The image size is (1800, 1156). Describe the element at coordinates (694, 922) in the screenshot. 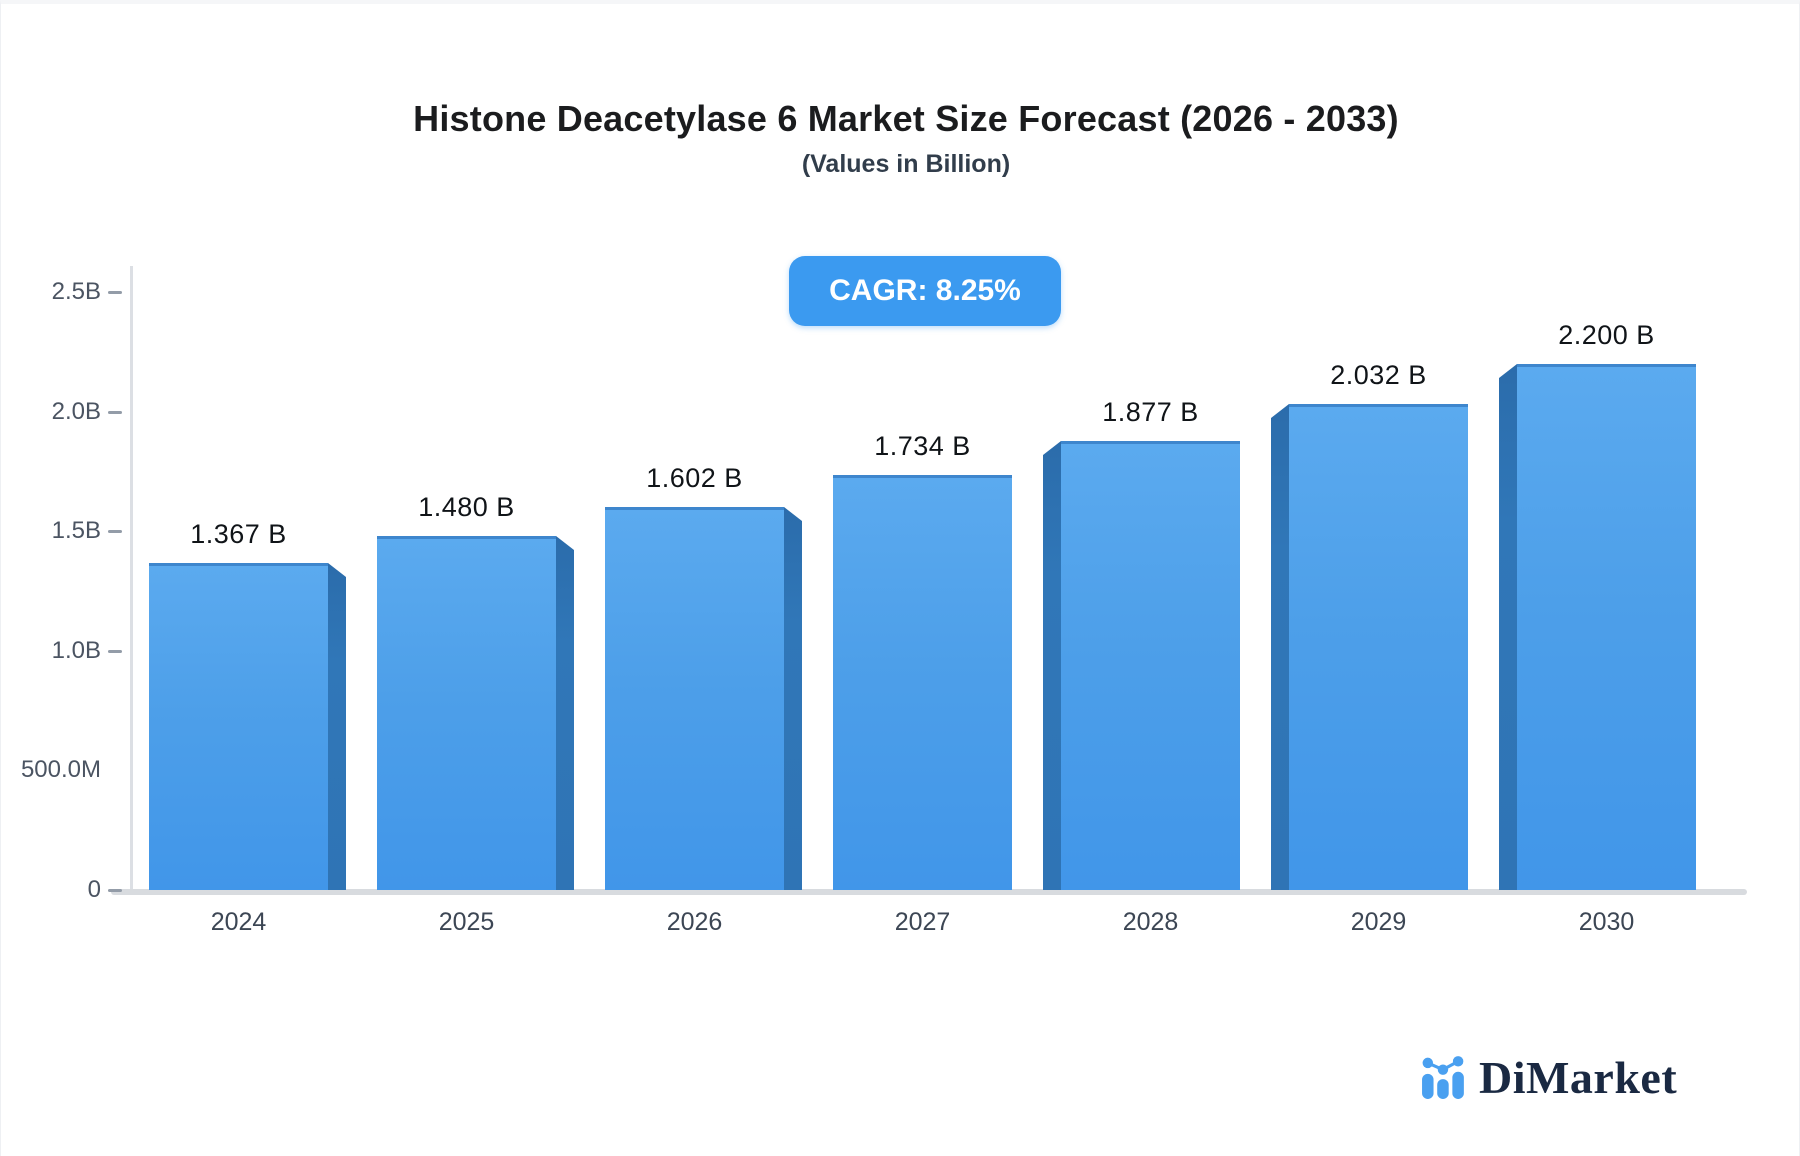

I see `x-axis-label: 2026` at that location.